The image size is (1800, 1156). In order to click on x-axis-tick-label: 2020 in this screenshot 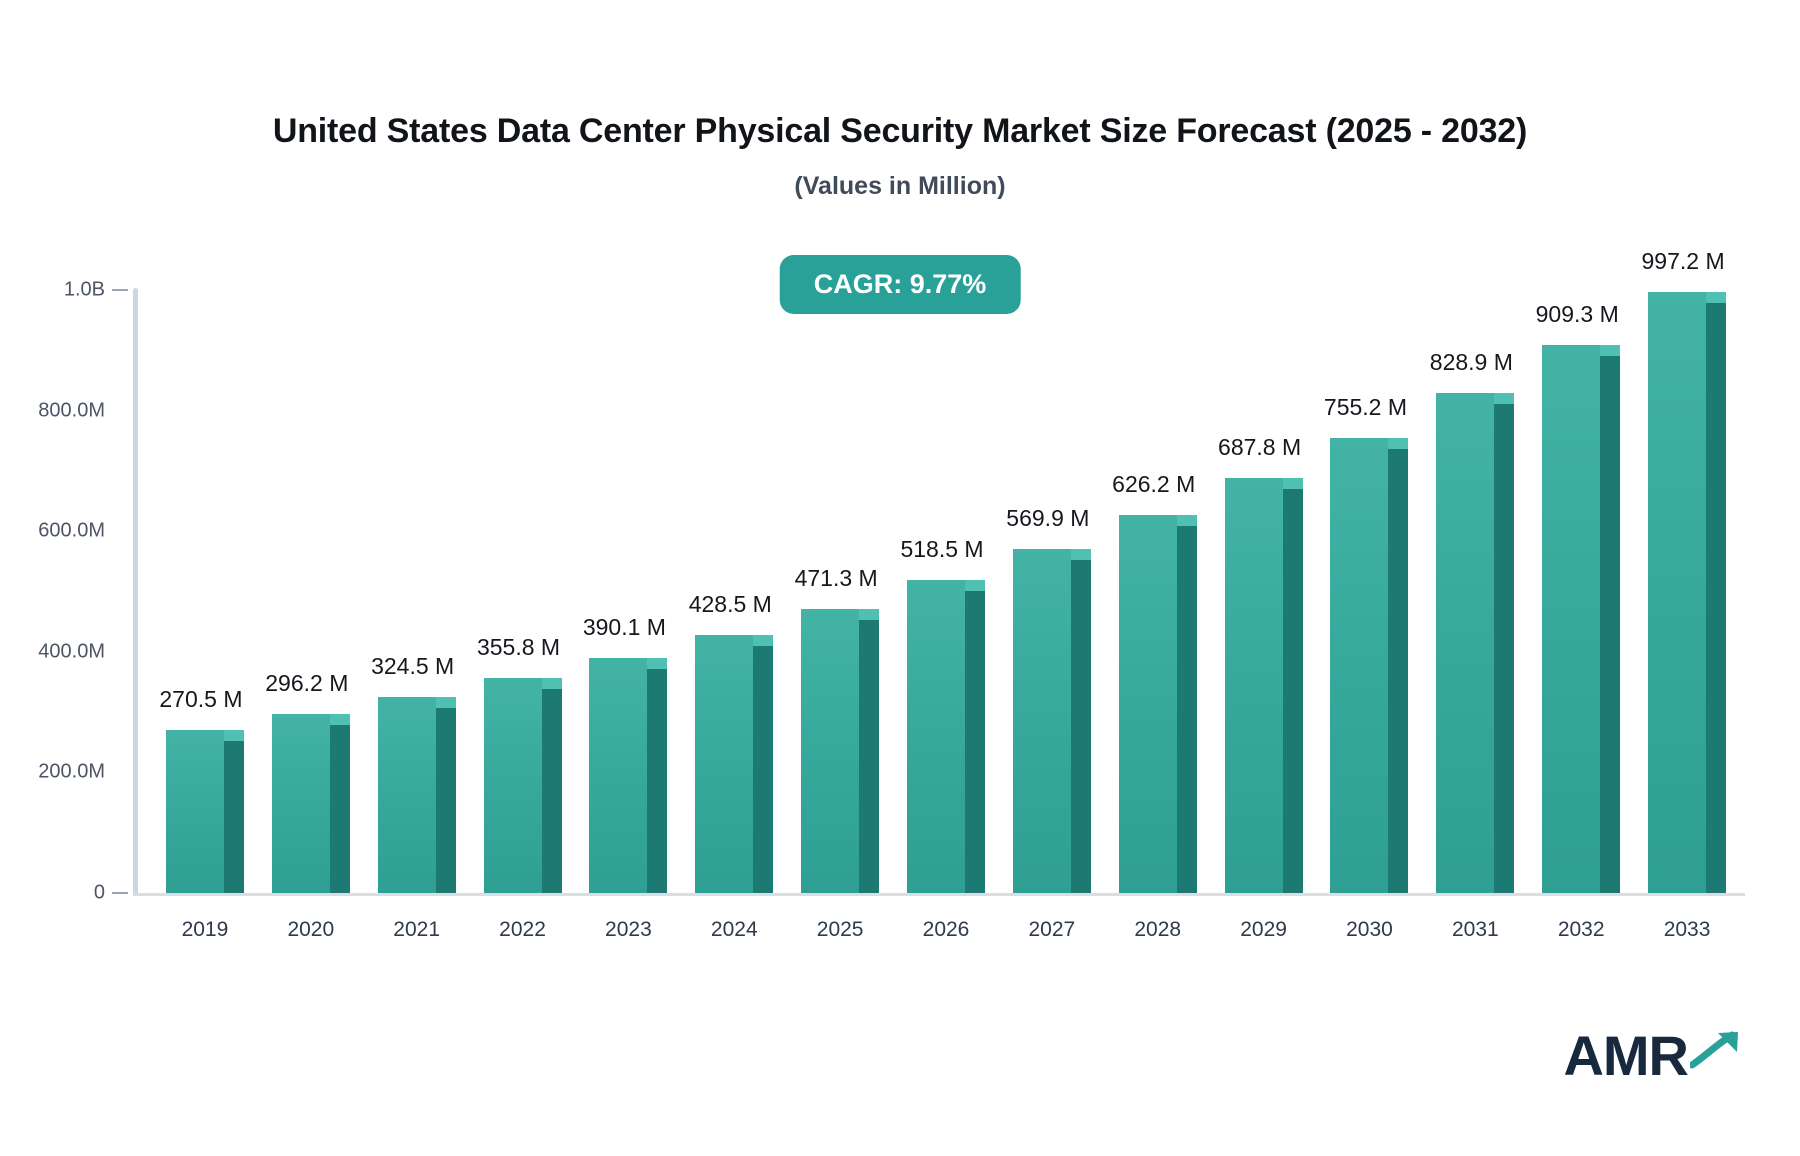, I will do `click(311, 929)`.